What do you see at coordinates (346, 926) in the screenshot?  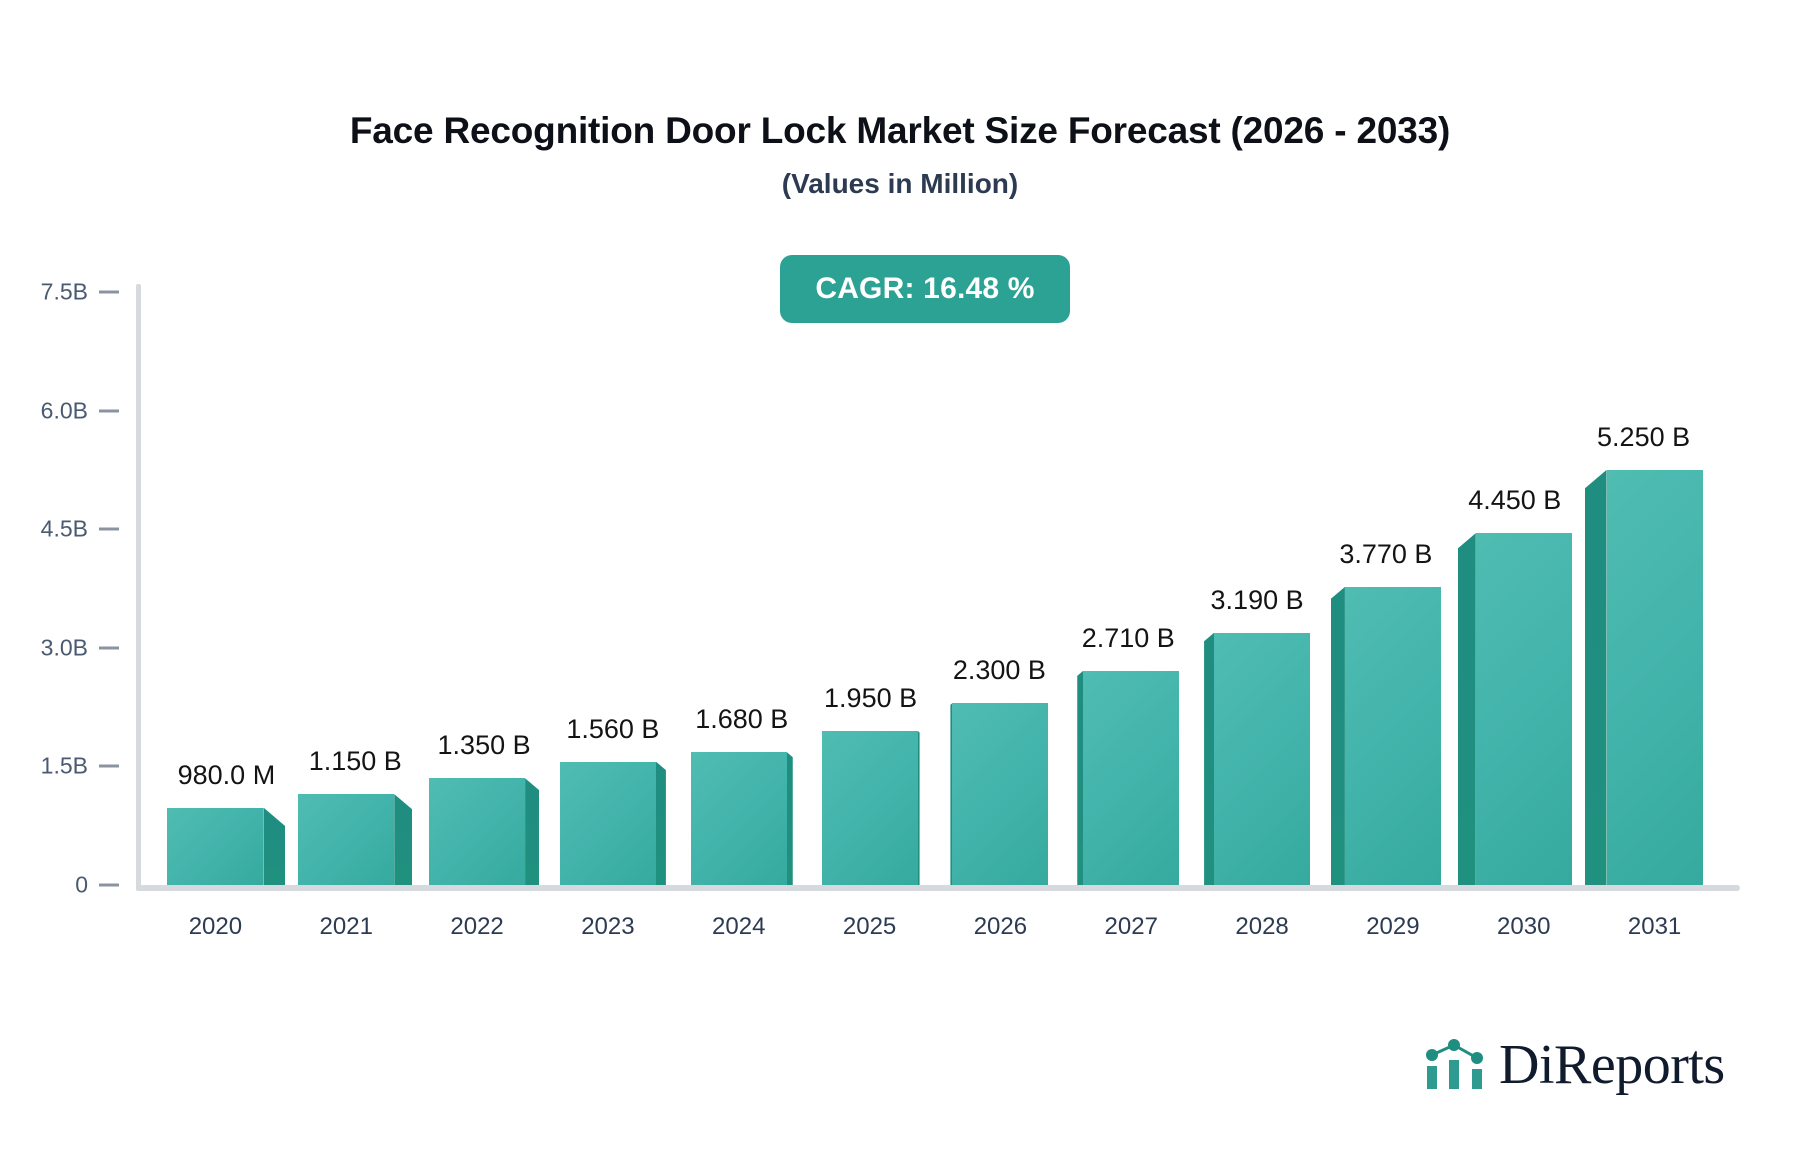 I see `x-axis-label-2021: 2021` at bounding box center [346, 926].